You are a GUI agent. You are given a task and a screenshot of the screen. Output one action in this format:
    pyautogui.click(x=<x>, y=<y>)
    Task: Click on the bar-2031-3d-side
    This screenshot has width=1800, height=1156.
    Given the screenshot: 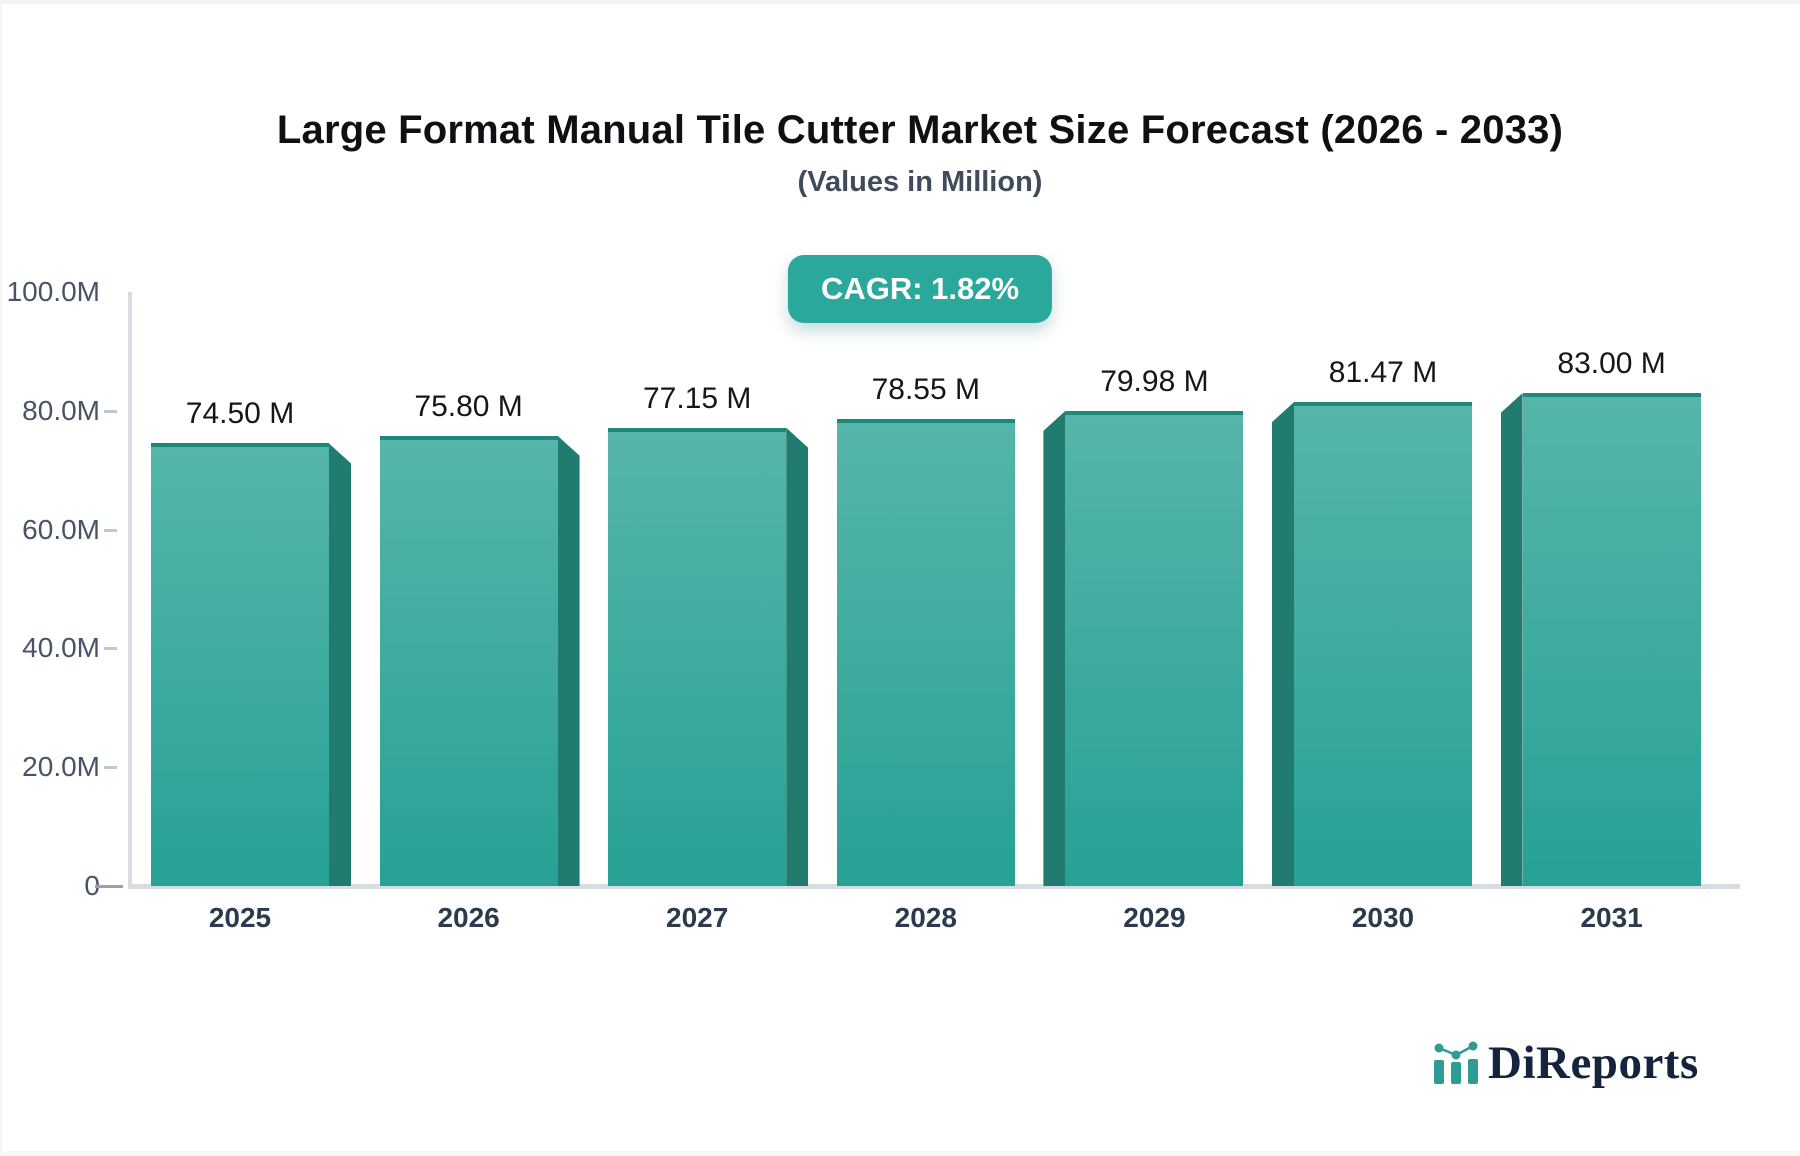 What is the action you would take?
    pyautogui.click(x=1511, y=639)
    